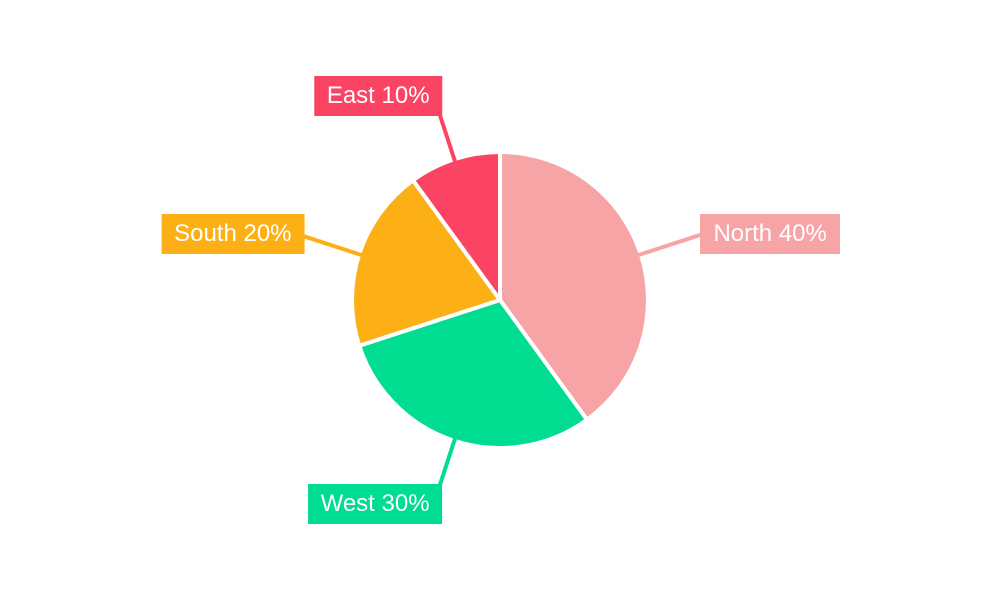 This screenshot has width=1000, height=600. I want to click on label-north: North 40%, so click(770, 233).